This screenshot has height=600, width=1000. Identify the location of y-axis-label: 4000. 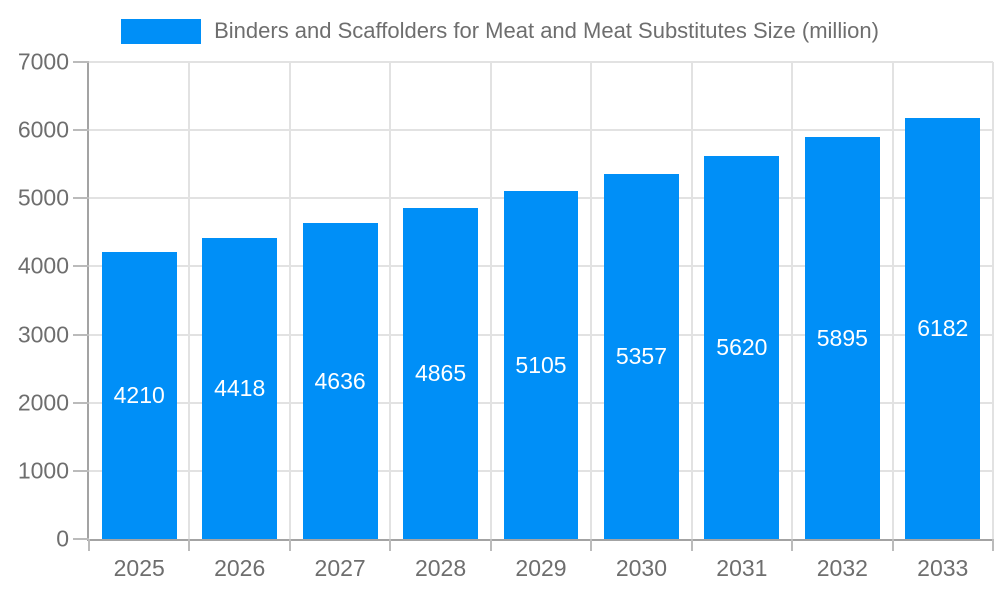
(43, 265).